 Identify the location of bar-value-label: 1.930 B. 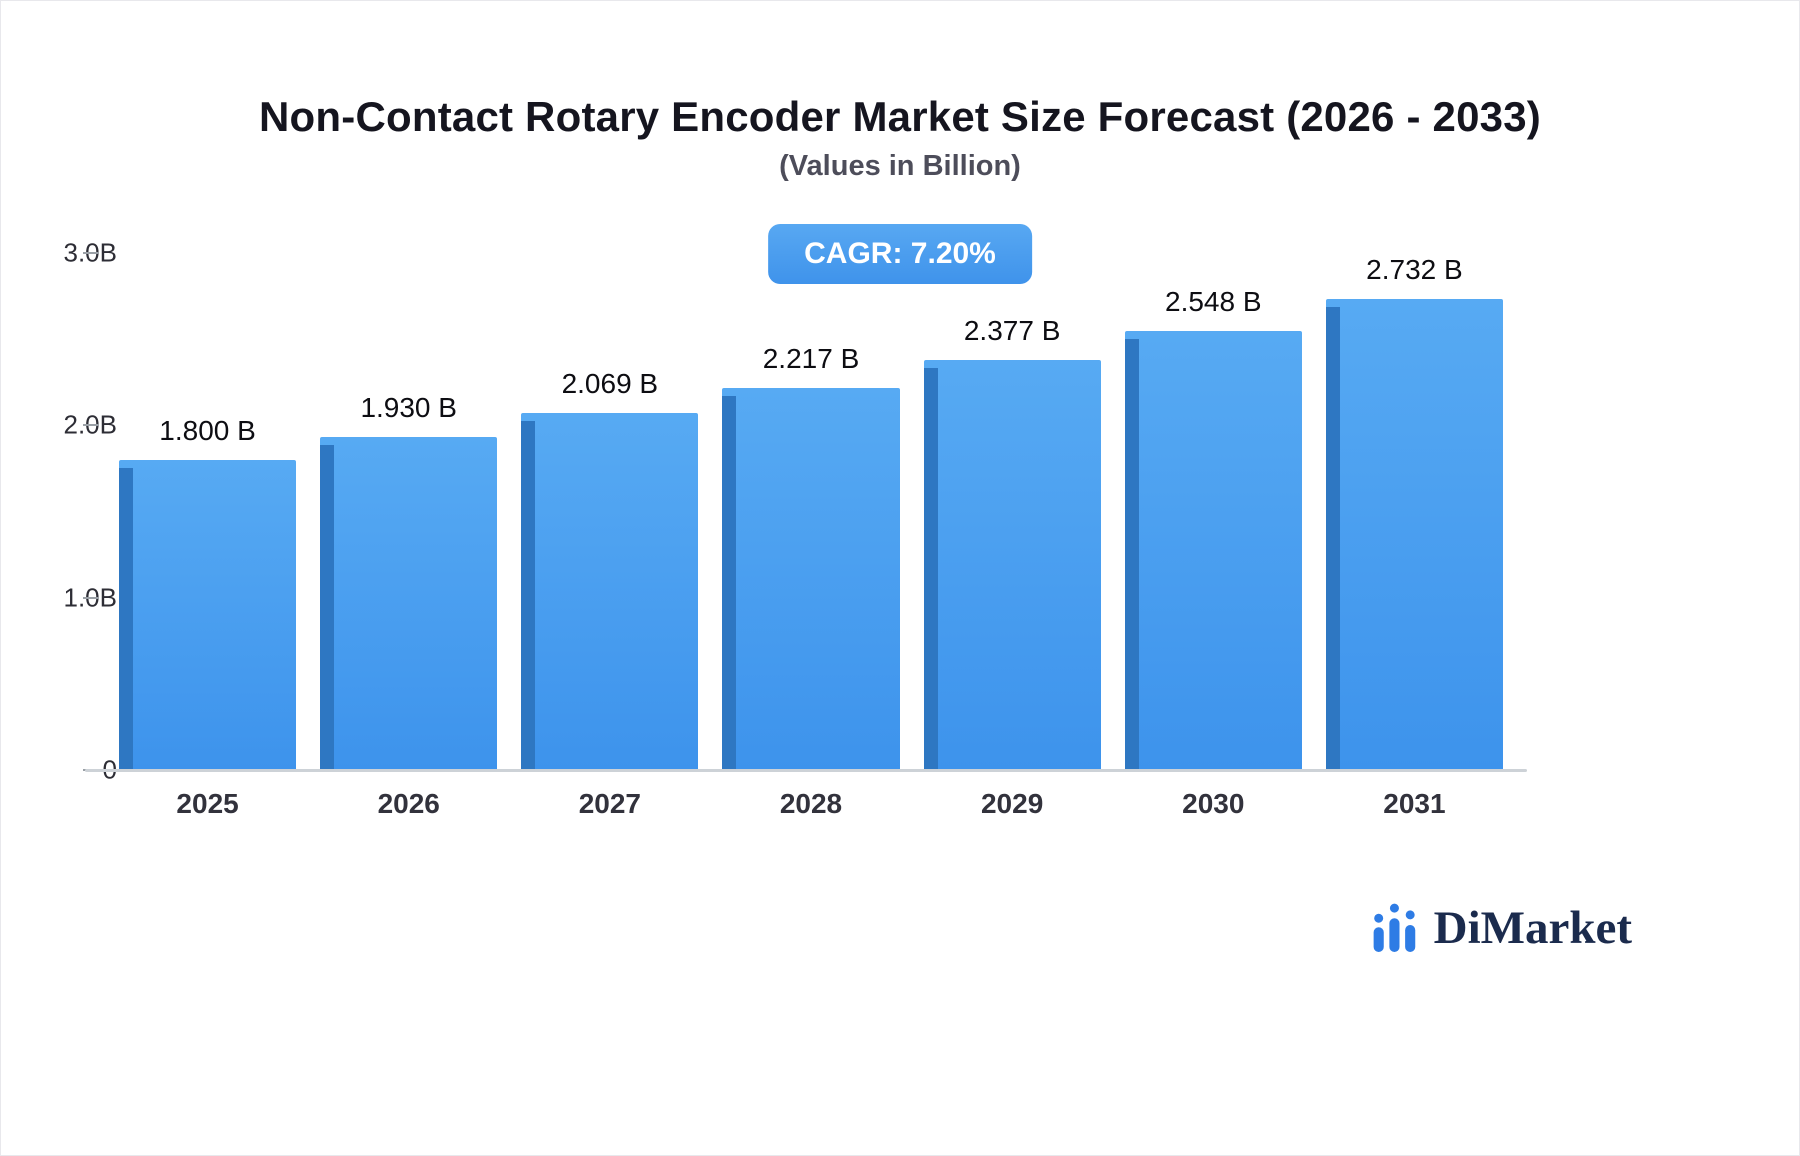
(408, 408).